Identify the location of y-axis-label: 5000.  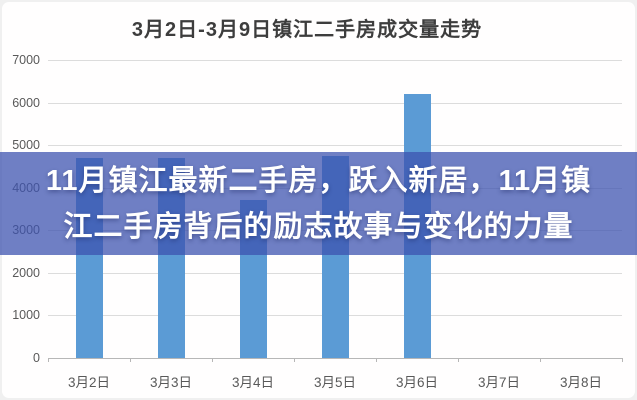
(26, 145).